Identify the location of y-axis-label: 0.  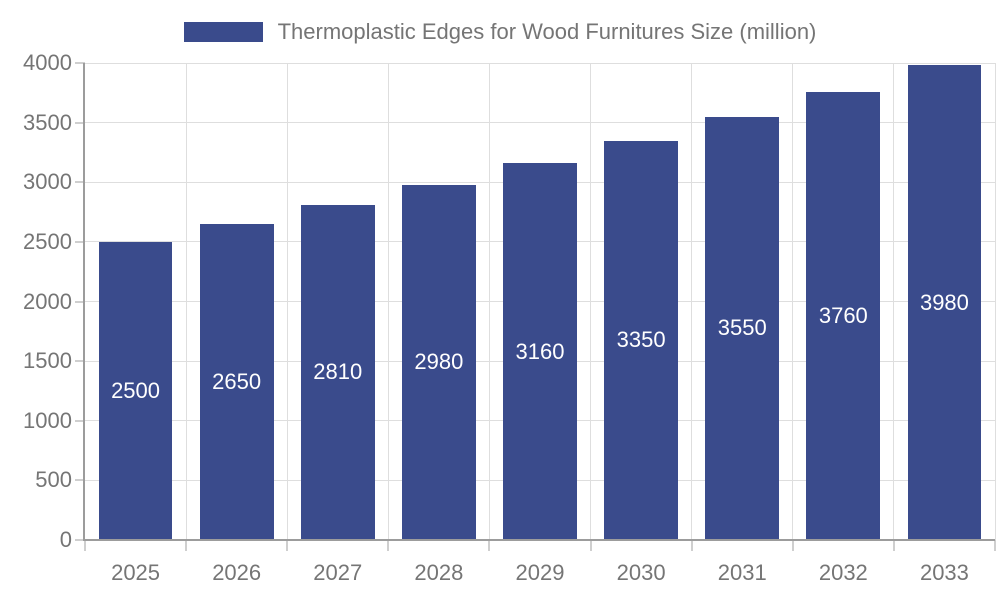
(65, 539).